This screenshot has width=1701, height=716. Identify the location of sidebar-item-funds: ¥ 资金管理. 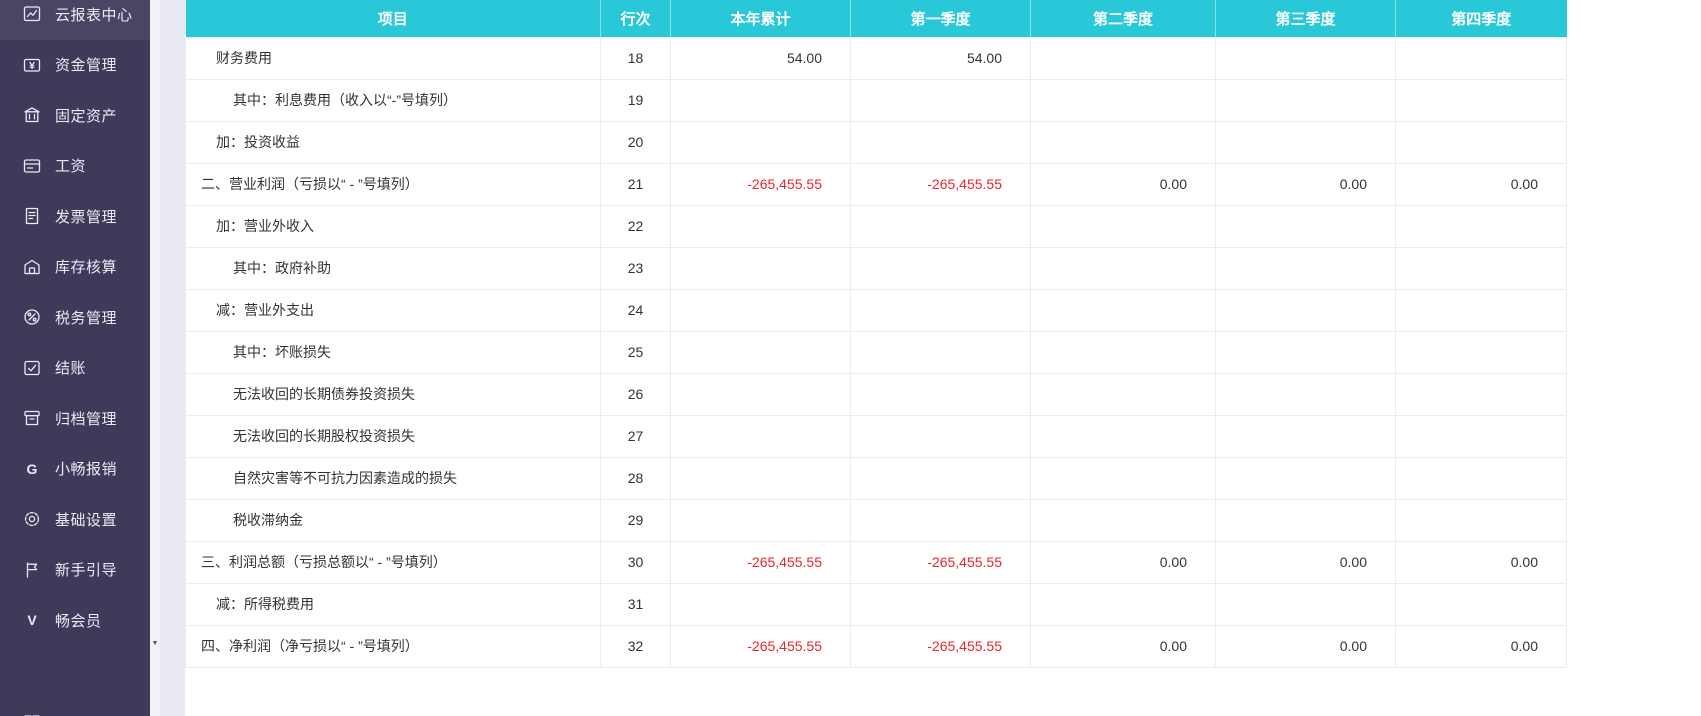
(80, 65).